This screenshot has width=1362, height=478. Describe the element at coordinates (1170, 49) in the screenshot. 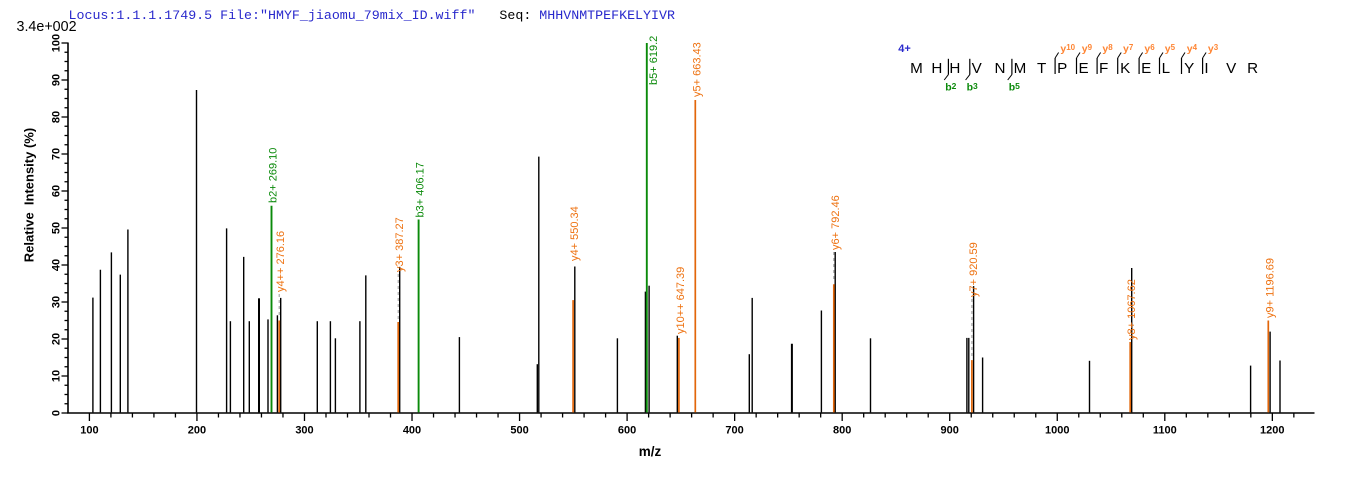

I see `svg-text: y5` at that location.